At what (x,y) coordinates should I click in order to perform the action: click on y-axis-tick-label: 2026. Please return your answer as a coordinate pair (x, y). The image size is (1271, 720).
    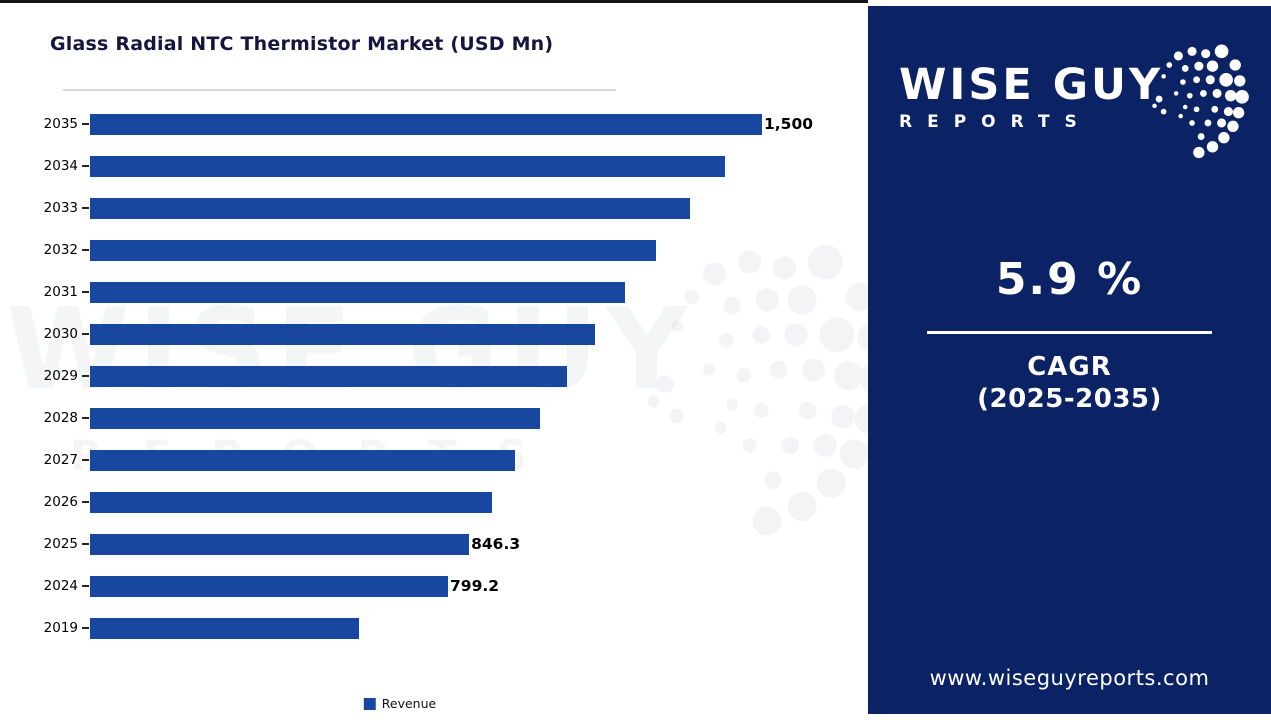
    Looking at the image, I should click on (60, 502).